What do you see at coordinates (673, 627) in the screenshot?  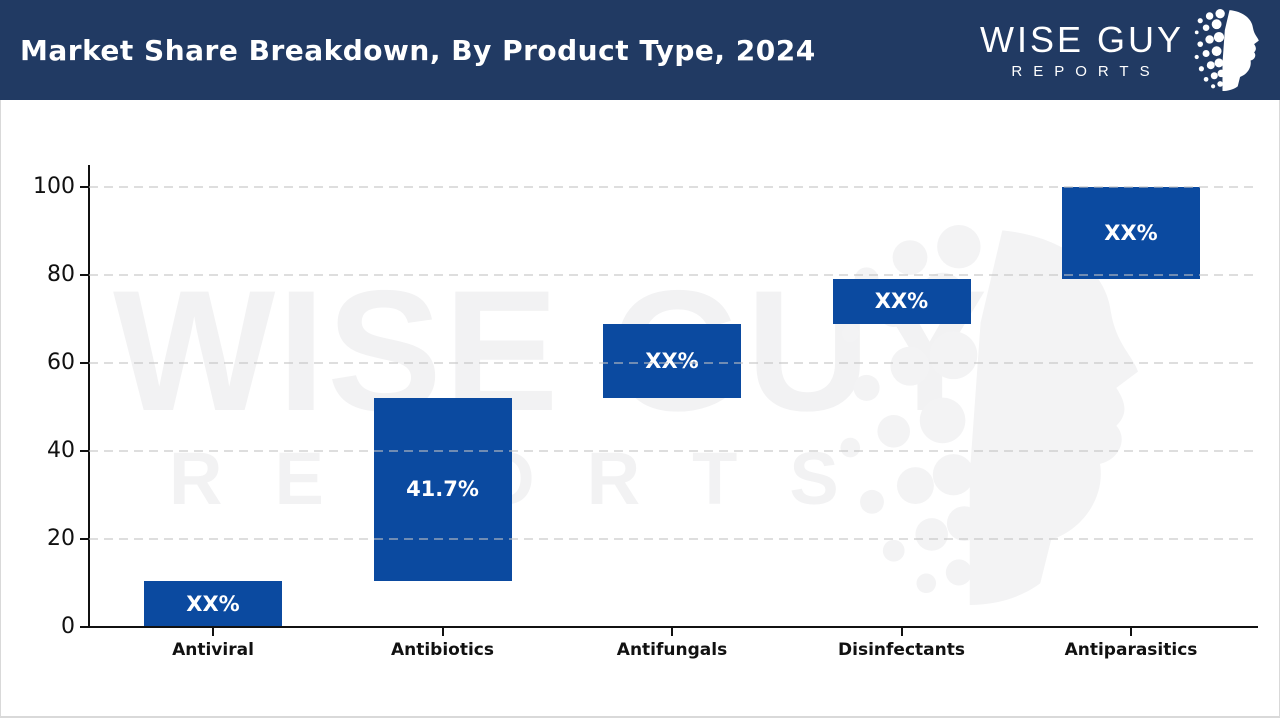 I see `x-axis` at bounding box center [673, 627].